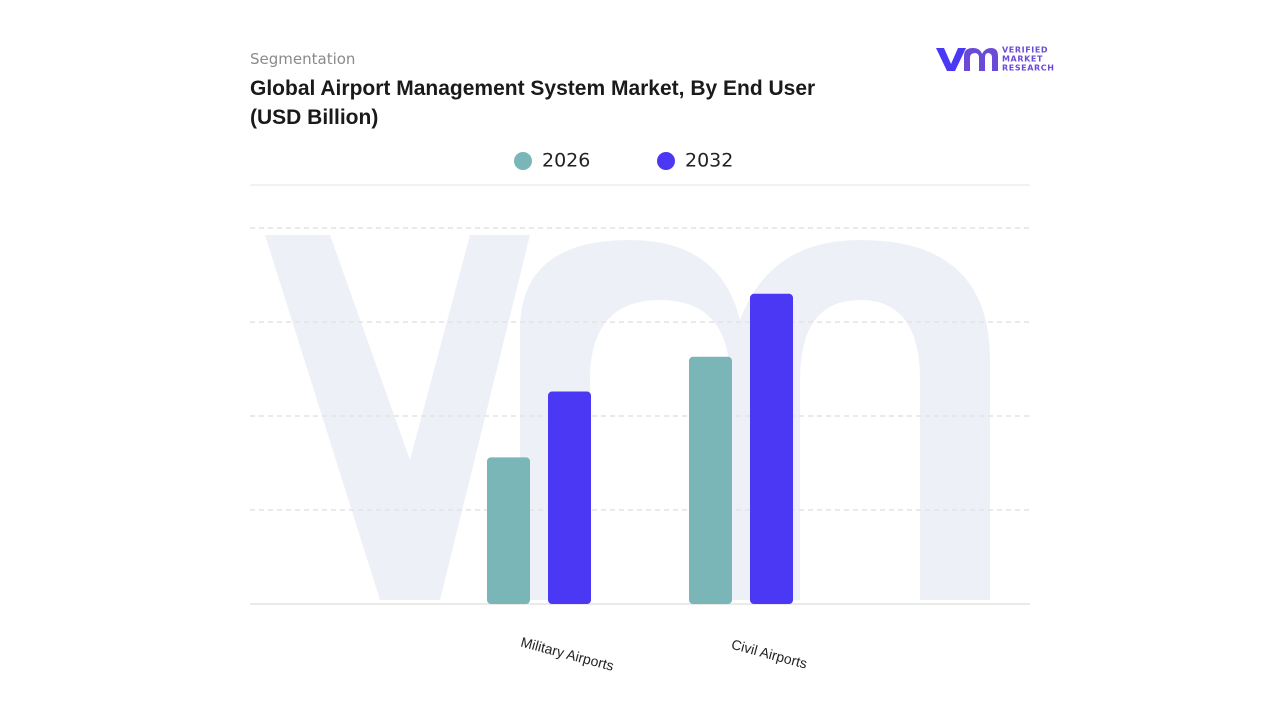 This screenshot has width=1280, height=720. Describe the element at coordinates (566, 161) in the screenshot. I see `legend-label: 2026` at that location.